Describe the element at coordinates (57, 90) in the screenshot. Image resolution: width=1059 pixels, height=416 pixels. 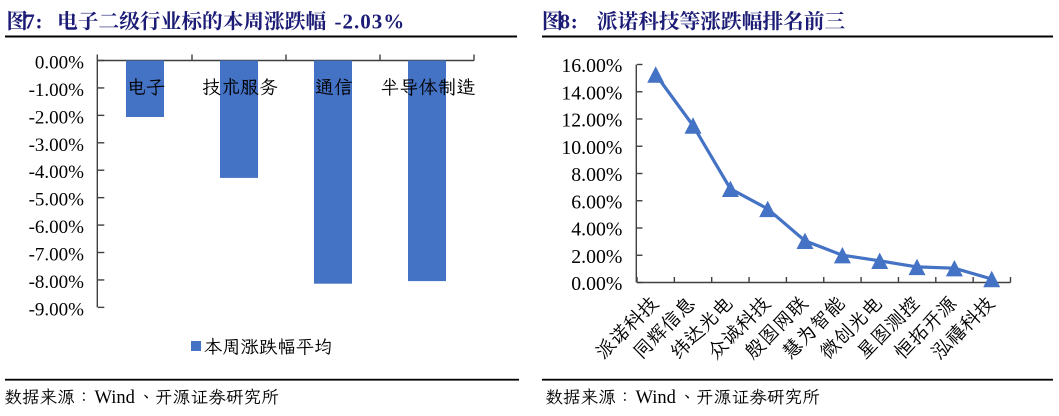
I see `svg-text: -1.00%` at that location.